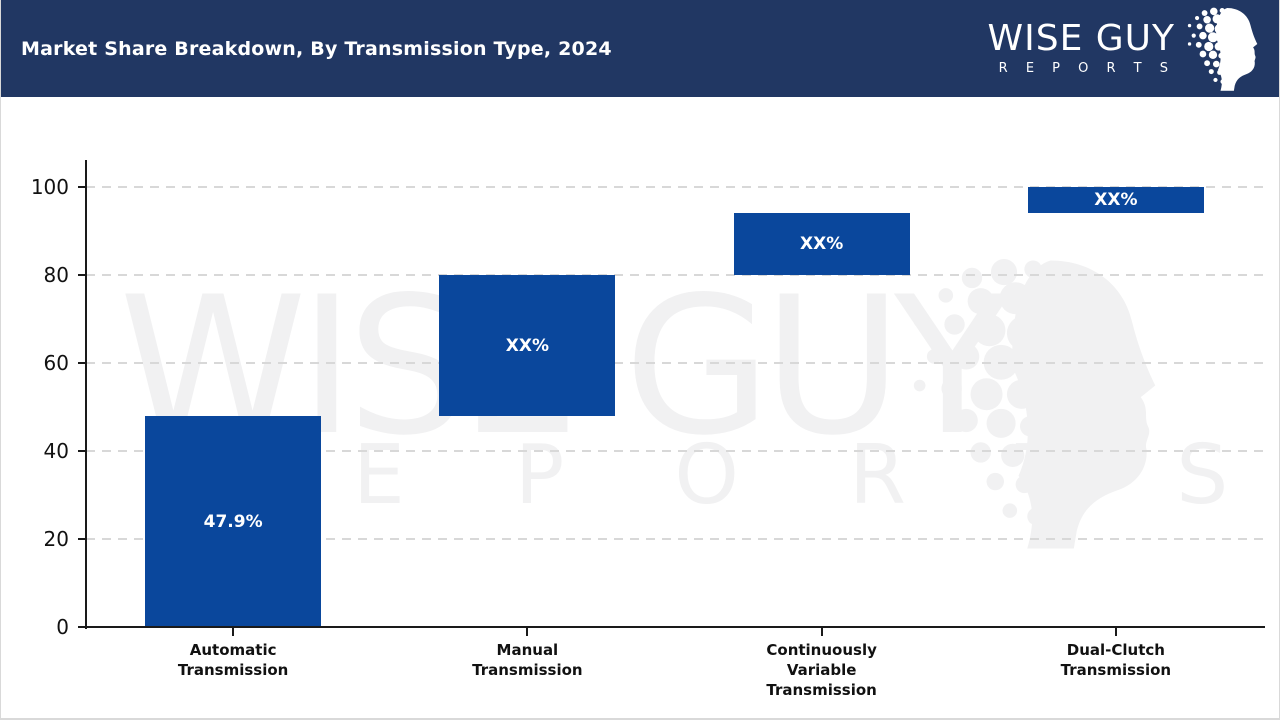 Image resolution: width=1280 pixels, height=720 pixels. I want to click on bar-3: XX%, so click(821, 244).